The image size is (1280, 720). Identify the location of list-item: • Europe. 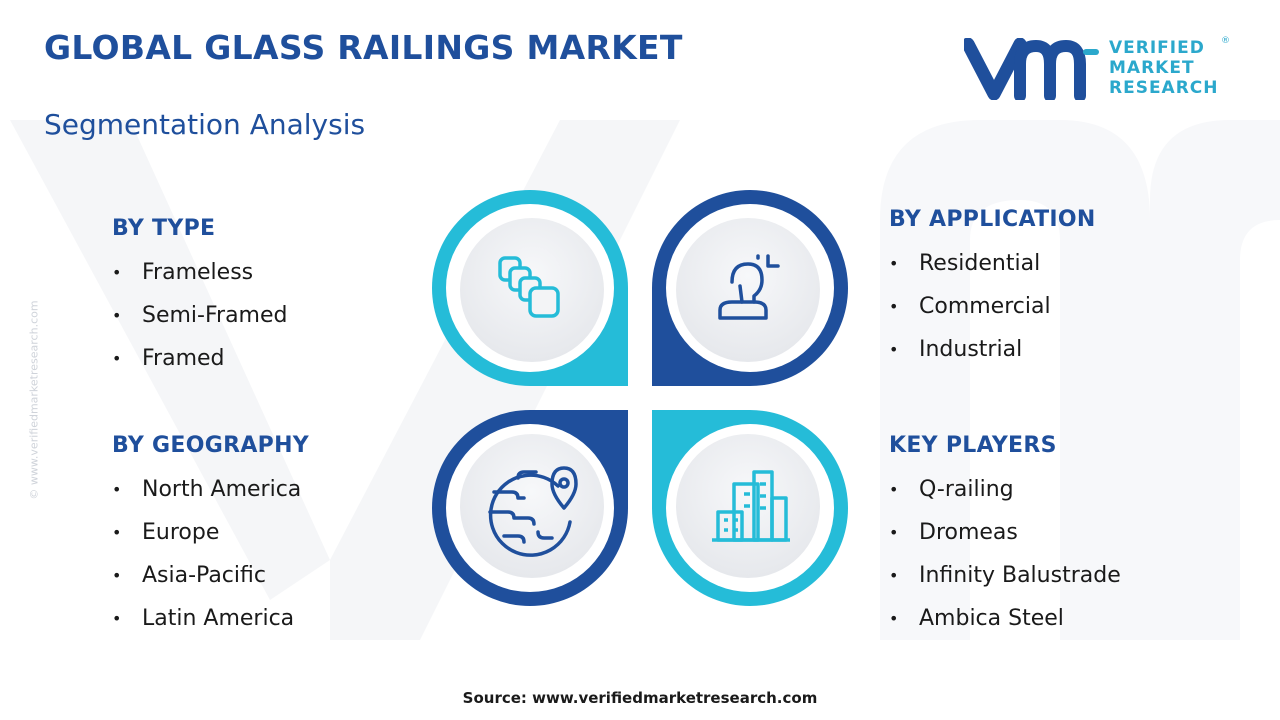
(166, 532).